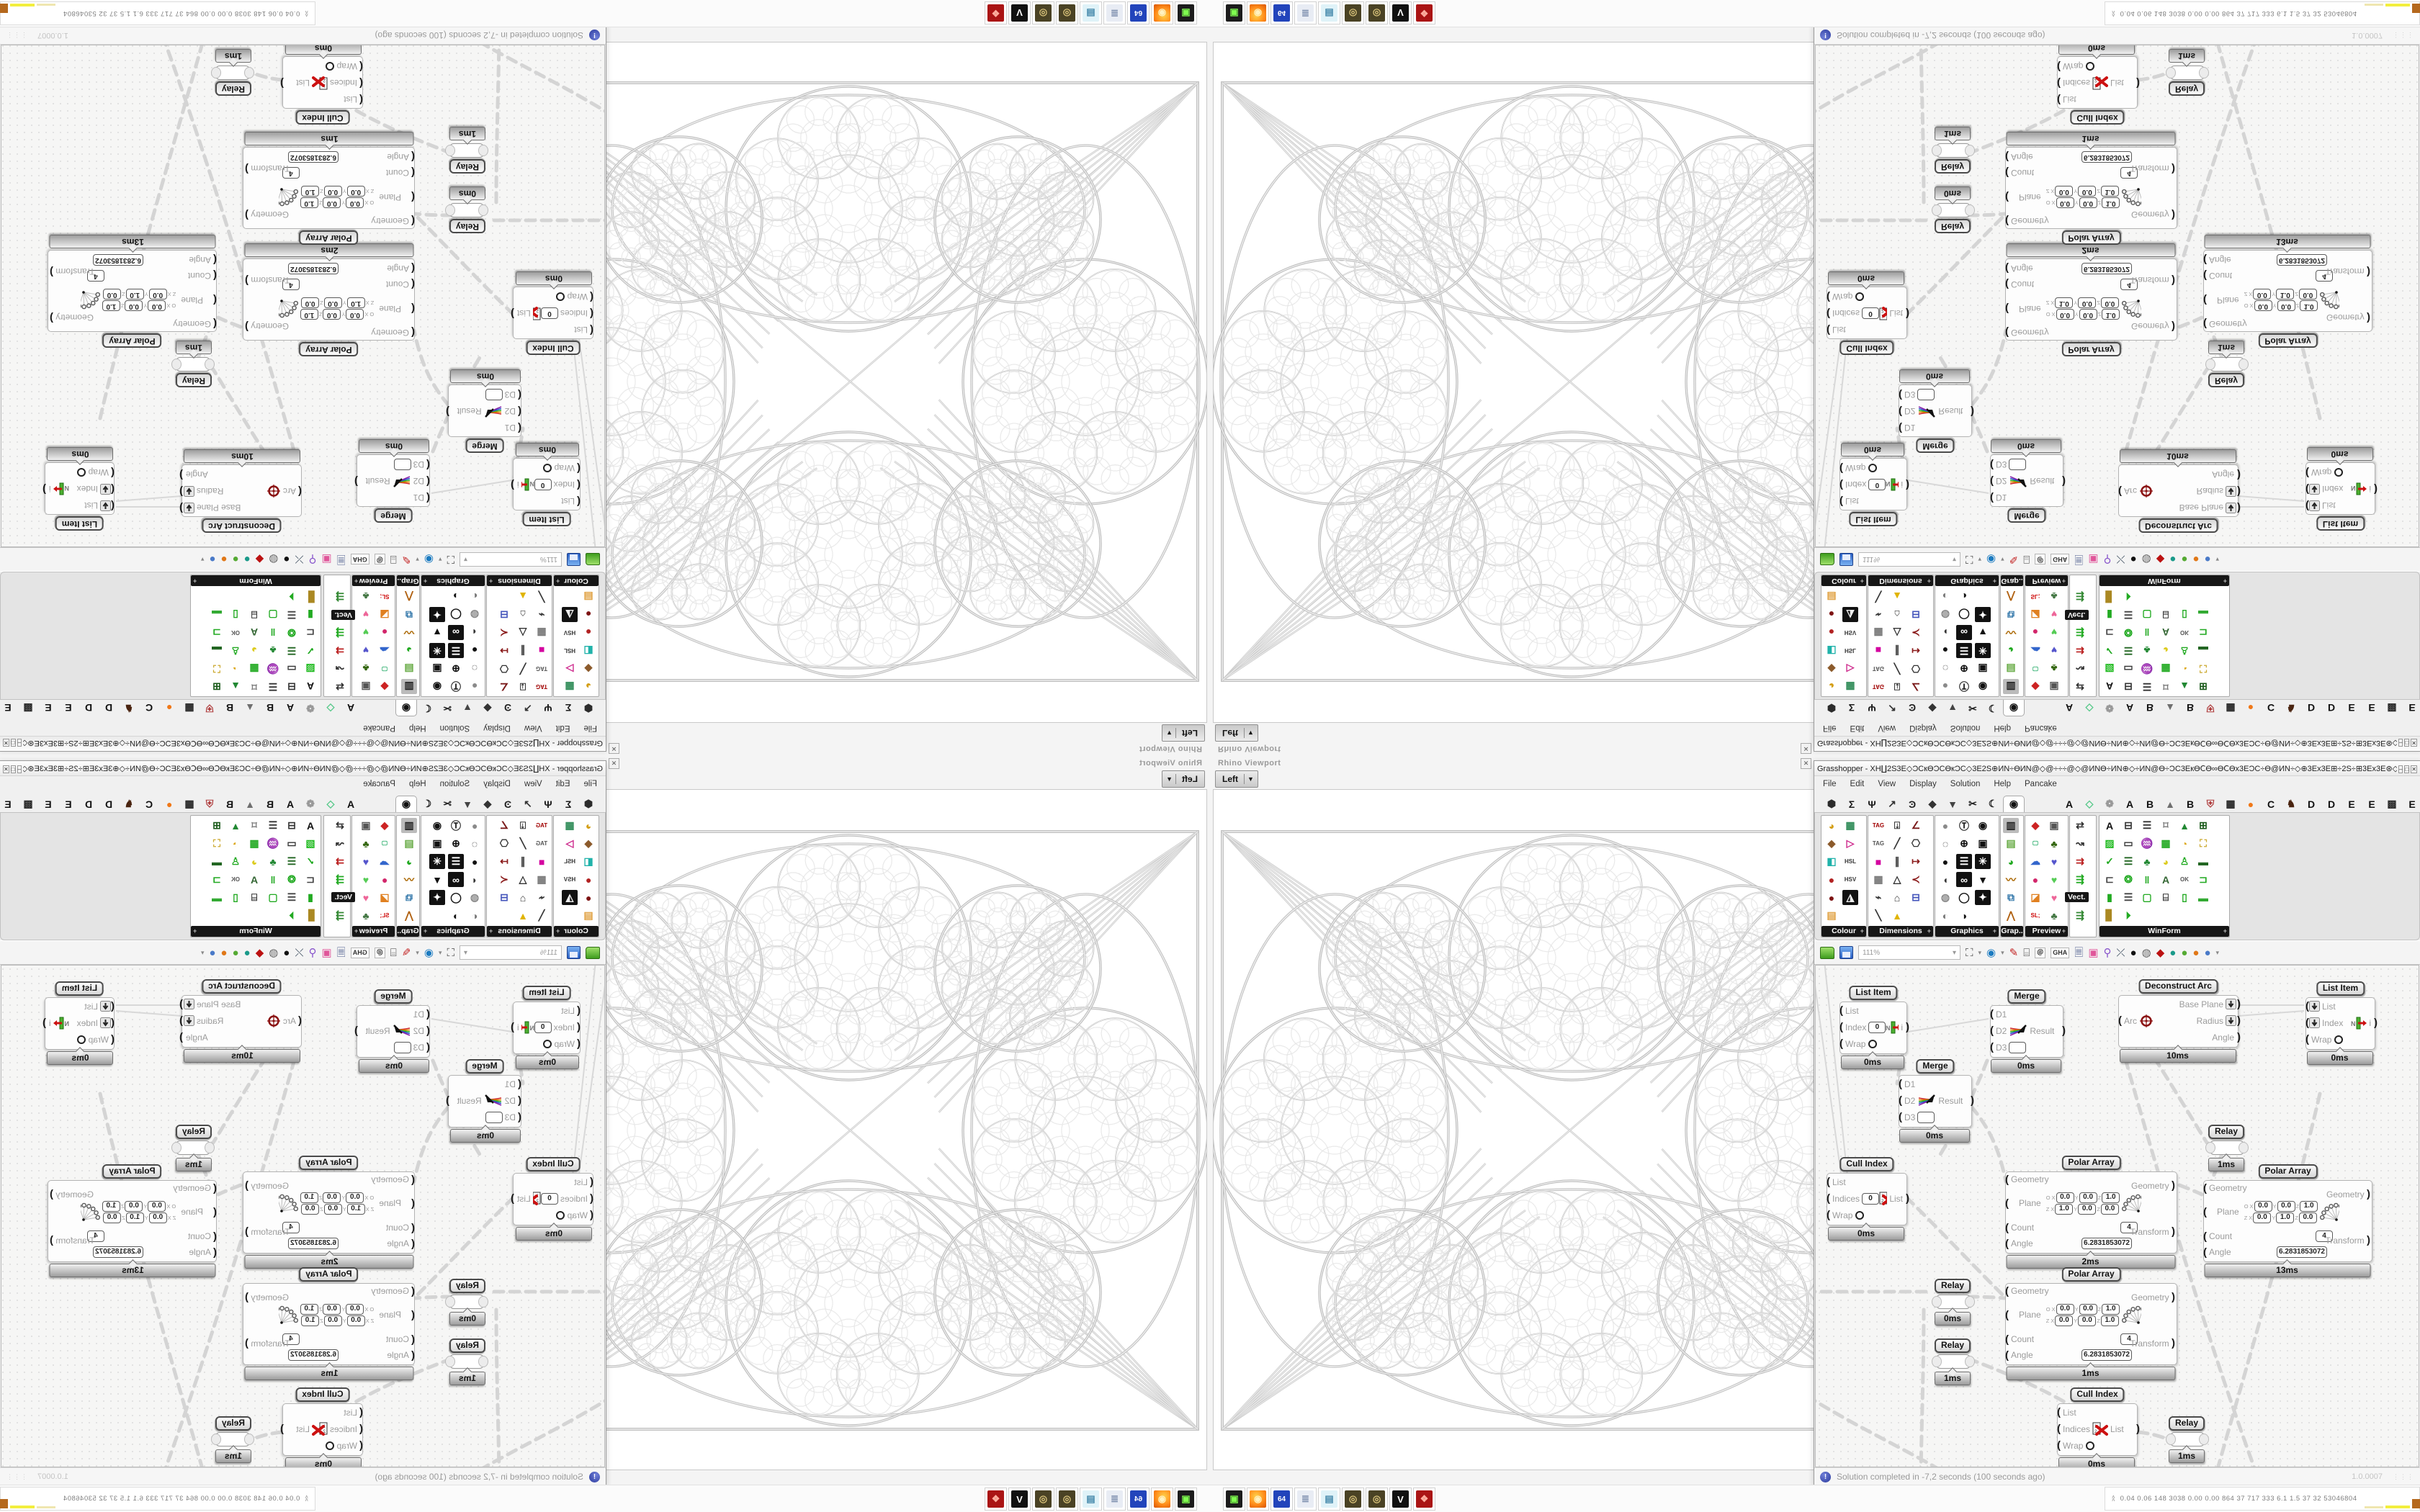 This screenshot has width=2420, height=1512. Describe the element at coordinates (350, 708) in the screenshot. I see `category-tab-10: A` at that location.